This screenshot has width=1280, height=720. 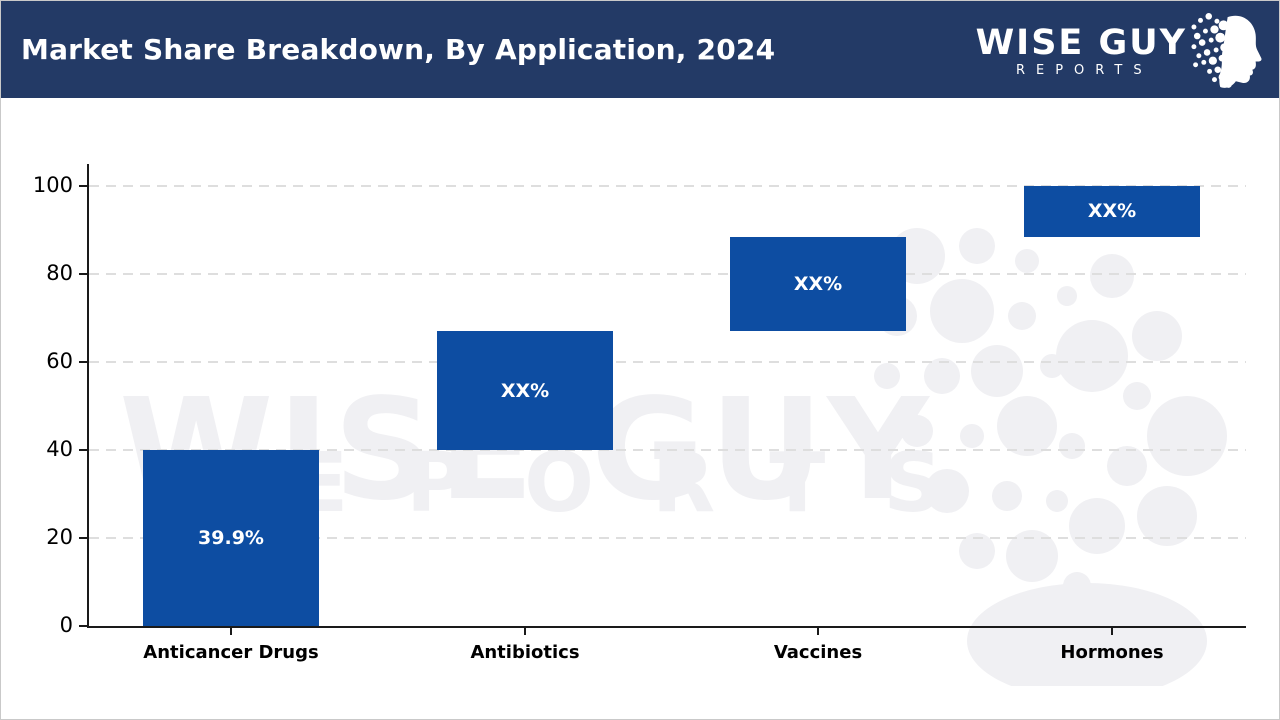 I want to click on brand-logo-text: WISE GUY REPORTS, so click(x=1081, y=51).